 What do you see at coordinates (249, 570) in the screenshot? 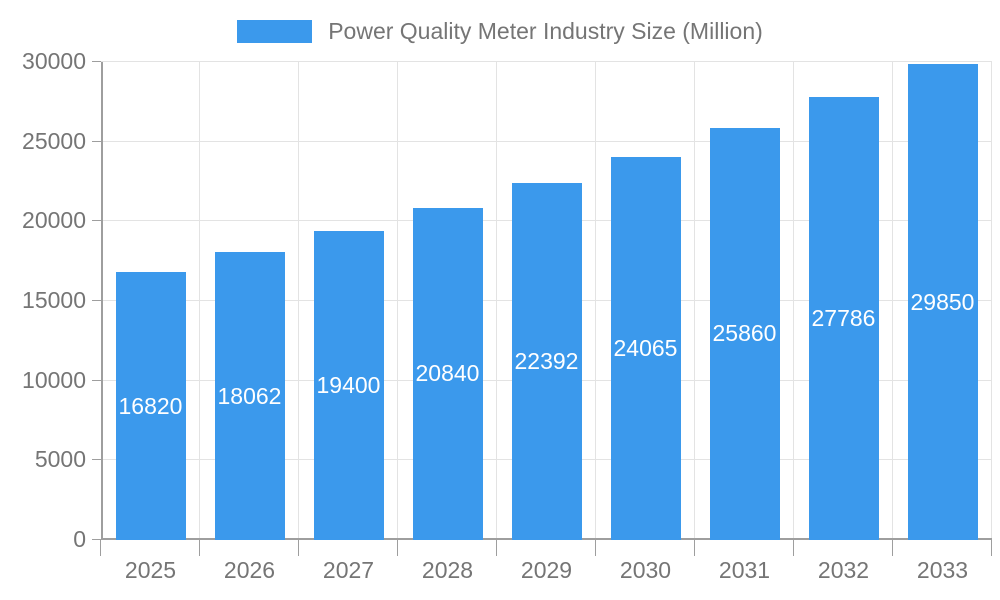
I see `x-tick-label: 2026` at bounding box center [249, 570].